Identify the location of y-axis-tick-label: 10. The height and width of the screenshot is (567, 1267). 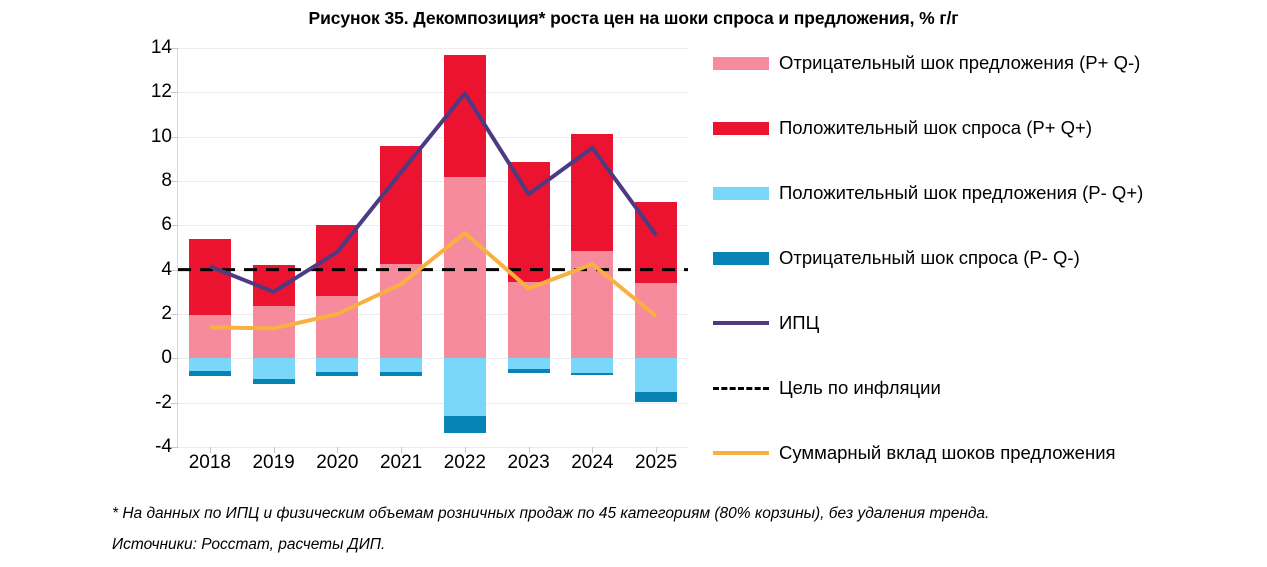
(161, 136).